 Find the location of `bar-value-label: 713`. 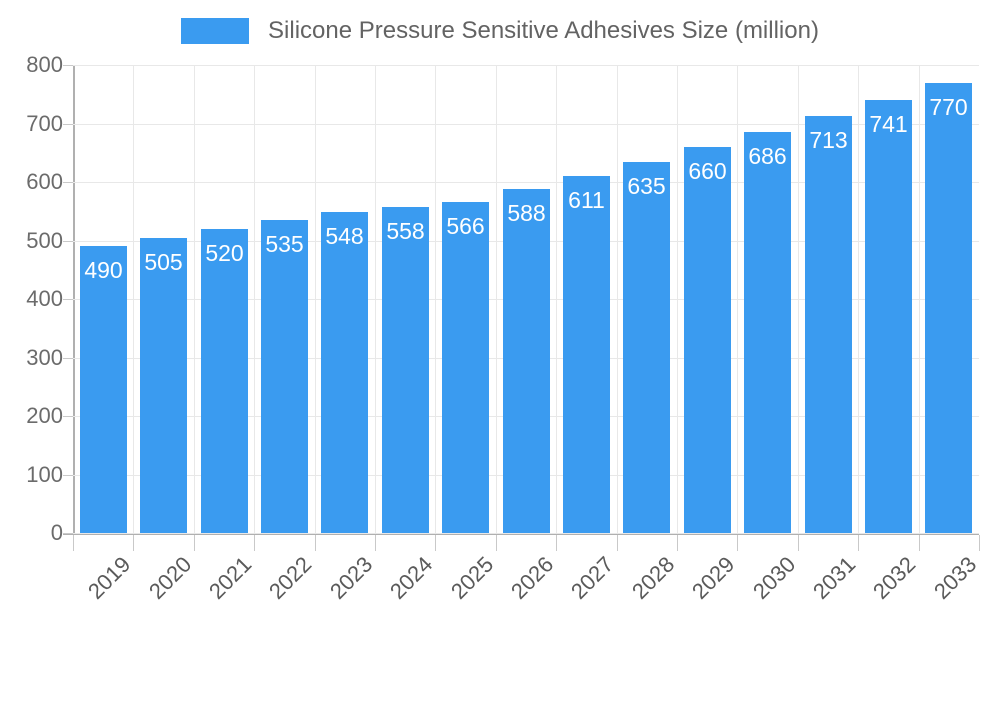

bar-value-label: 713 is located at coordinates (828, 139).